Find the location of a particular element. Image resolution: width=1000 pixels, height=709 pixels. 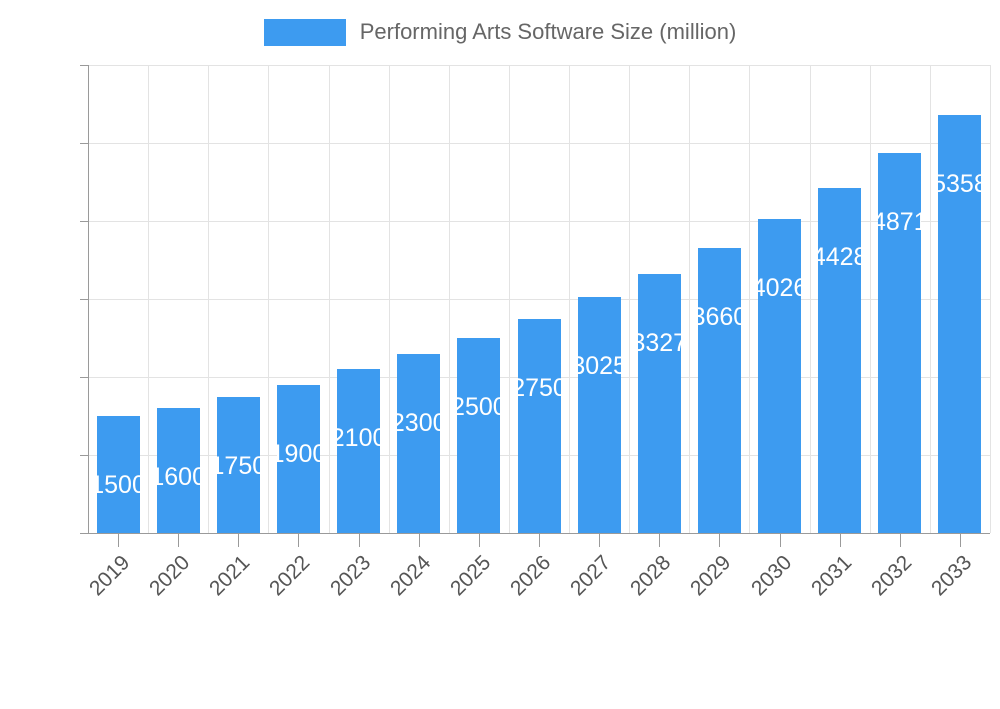

bar: 2500 is located at coordinates (479, 435).